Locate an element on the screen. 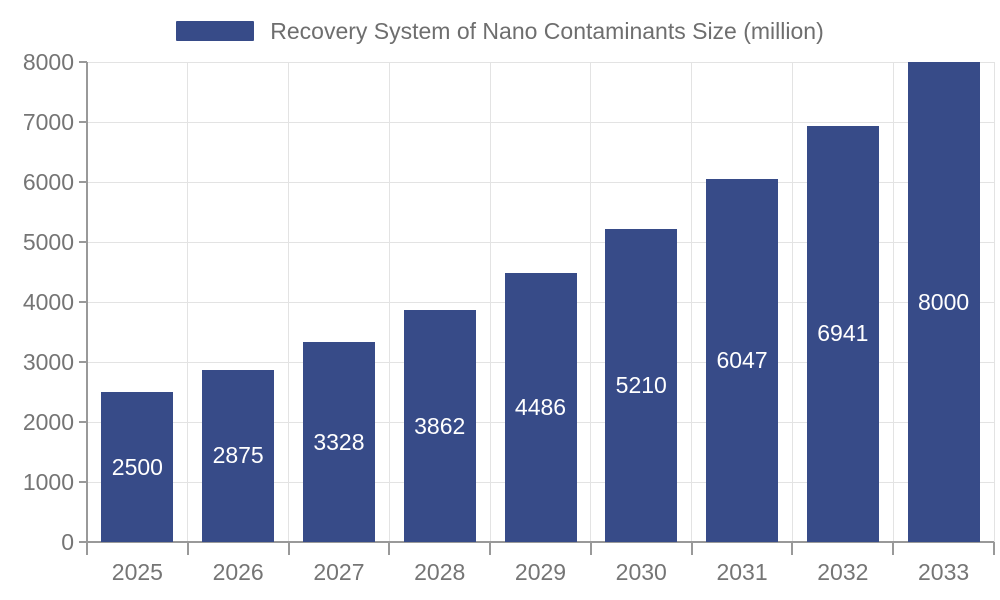 This screenshot has height=600, width=1000. bar-2029: 4486 is located at coordinates (540, 407).